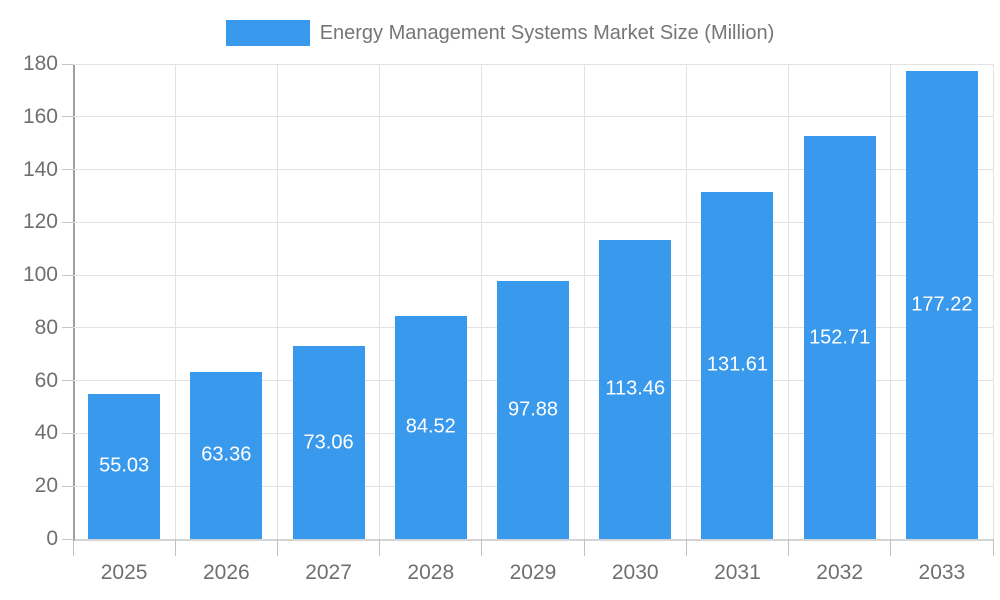  I want to click on bar-2027: 73.06, so click(328, 442).